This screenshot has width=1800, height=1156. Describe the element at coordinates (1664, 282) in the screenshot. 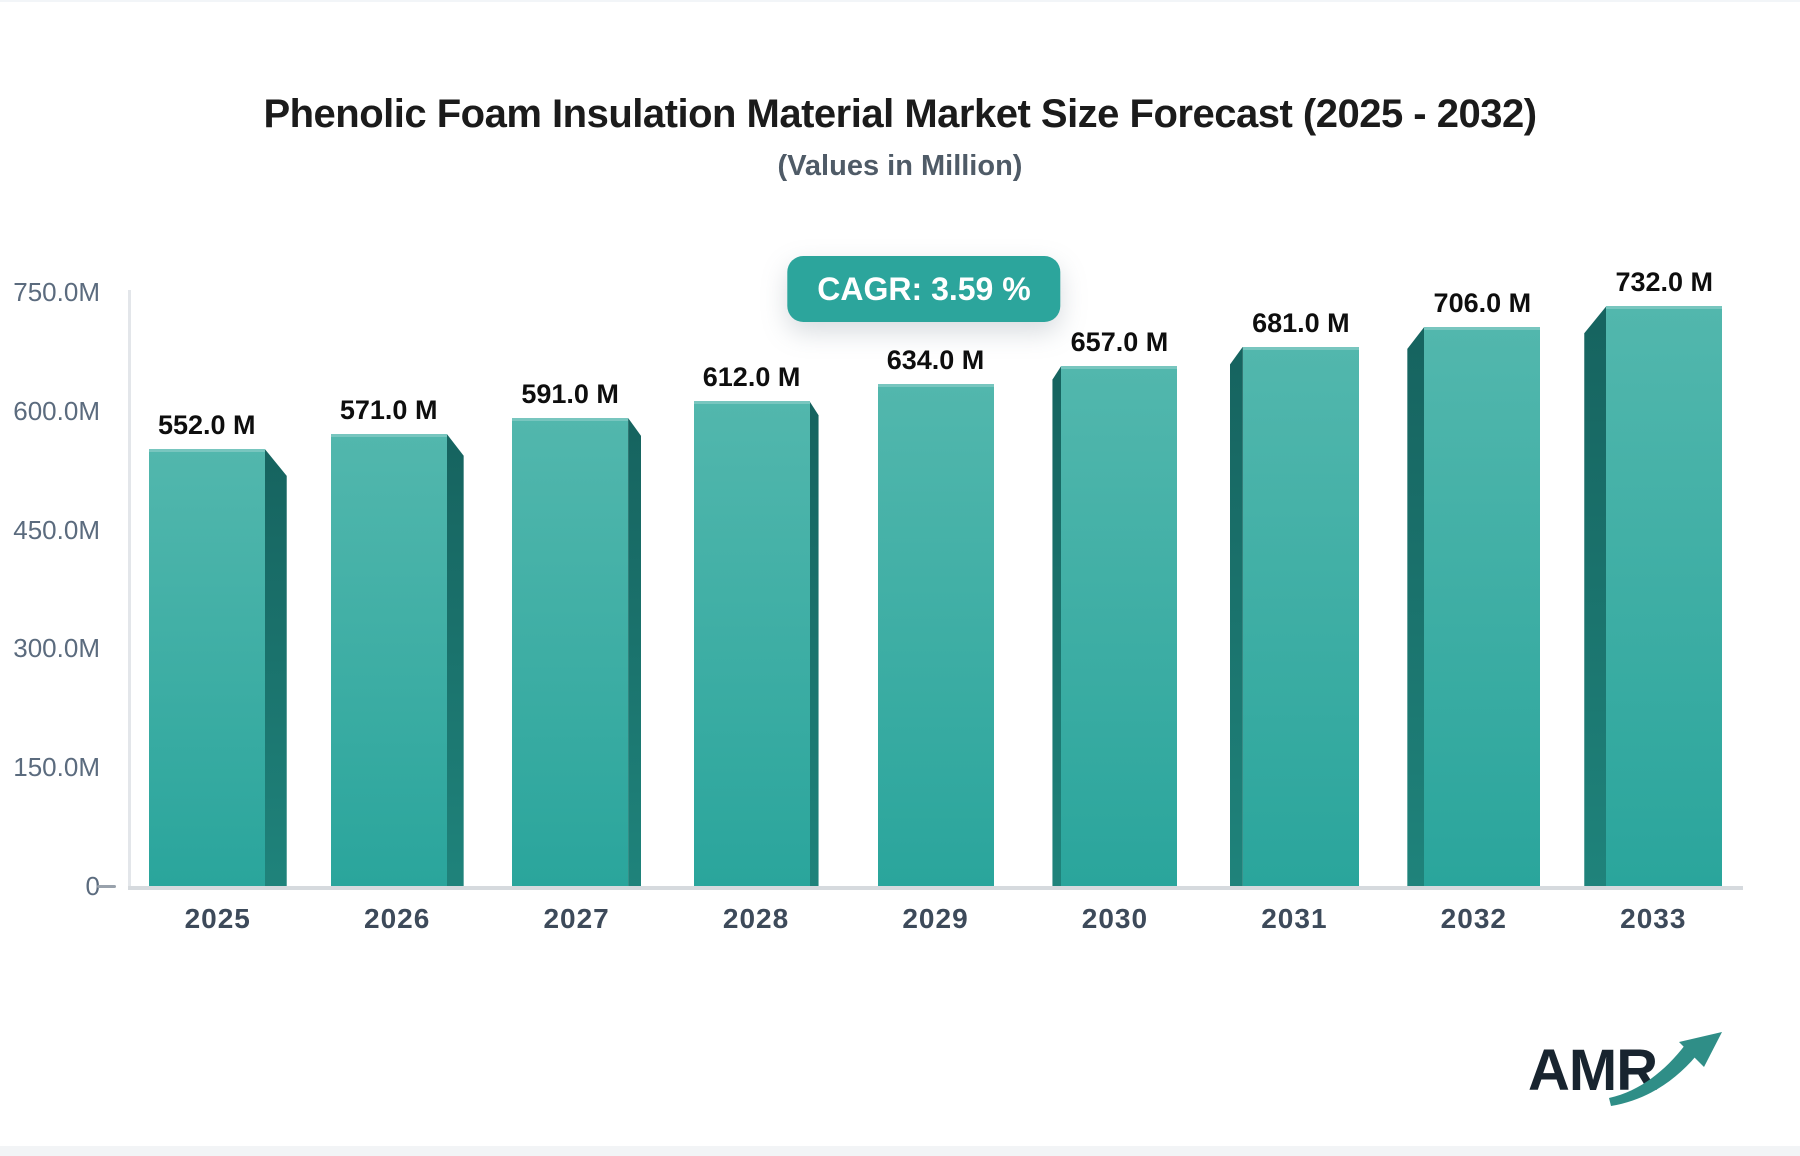

I see `bar-value-label: 732.0 M` at that location.